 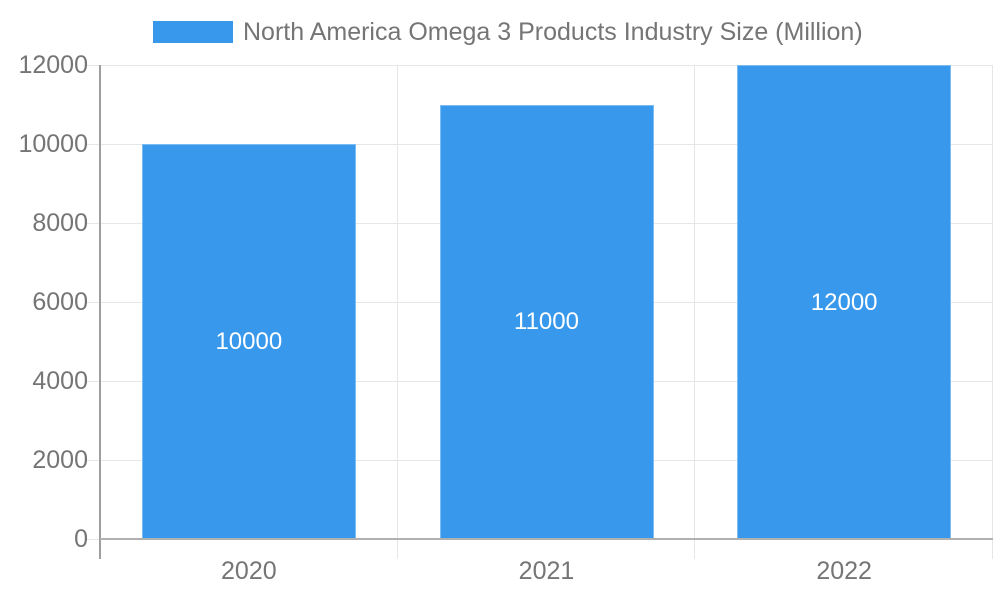 I want to click on x-axis-line, so click(x=546, y=539).